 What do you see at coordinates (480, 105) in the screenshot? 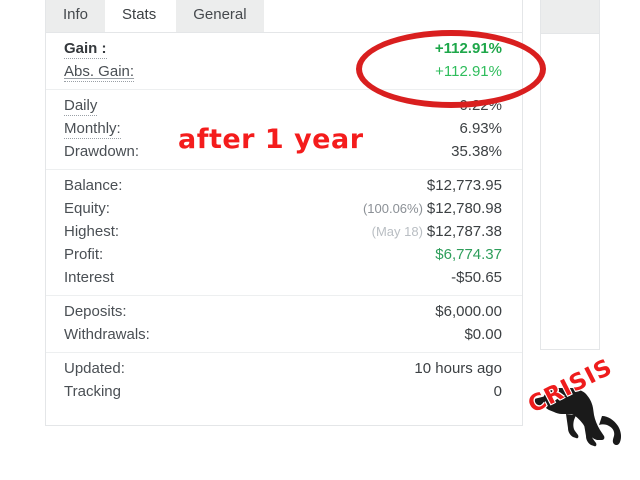
I see `value-daily: 0.22%` at bounding box center [480, 105].